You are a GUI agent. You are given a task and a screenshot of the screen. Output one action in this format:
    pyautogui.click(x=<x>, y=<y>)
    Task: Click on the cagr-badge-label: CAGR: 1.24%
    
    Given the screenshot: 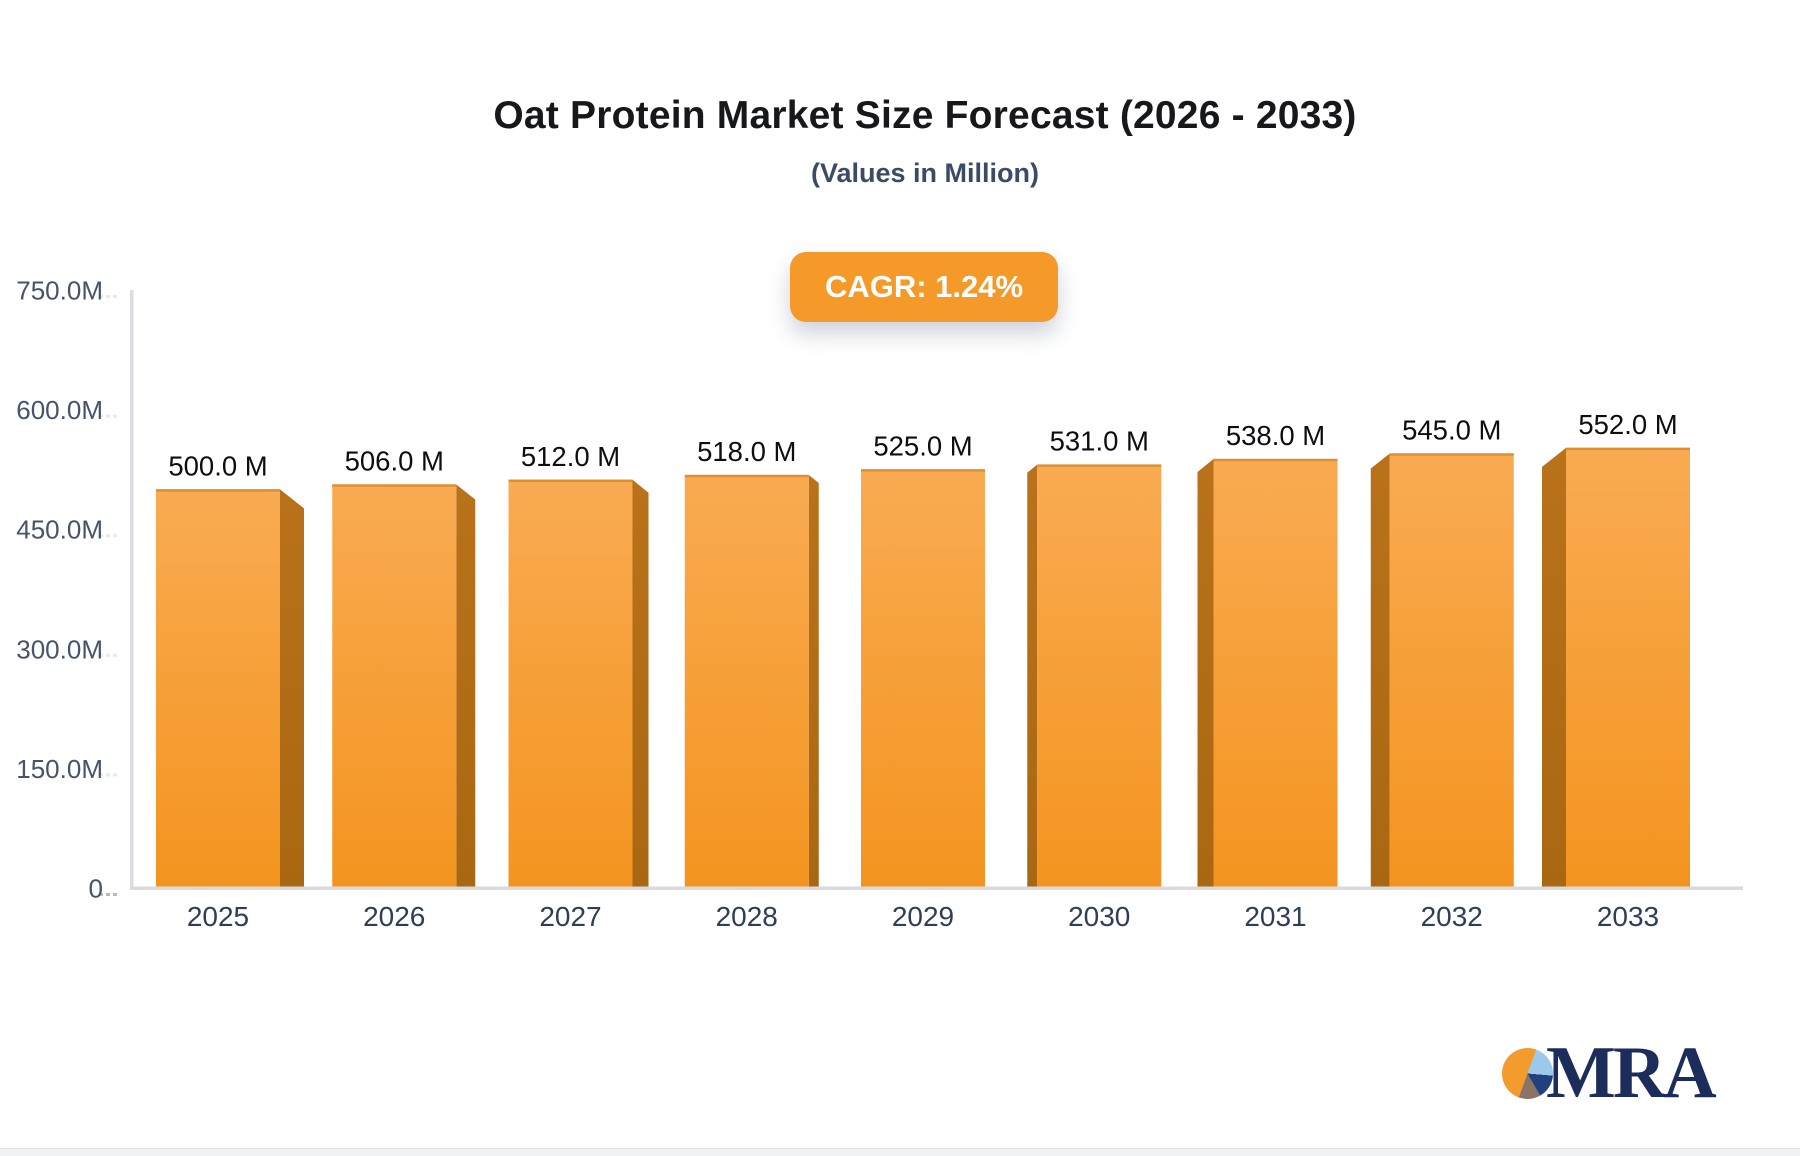 What is the action you would take?
    pyautogui.click(x=924, y=286)
    